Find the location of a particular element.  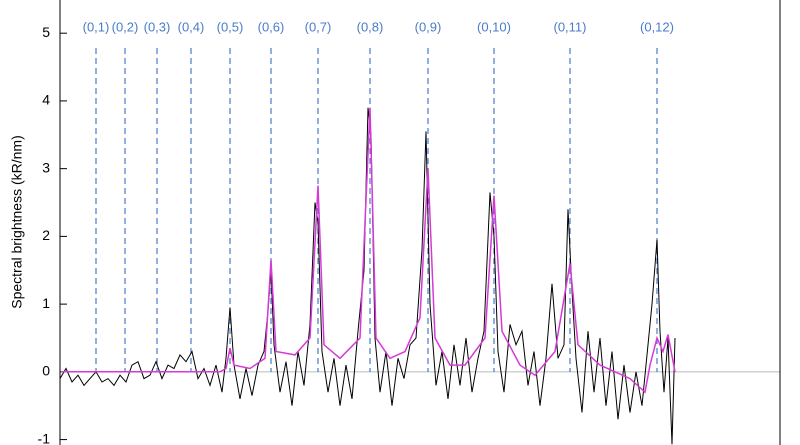

band-label: (0,8) is located at coordinates (370, 26).